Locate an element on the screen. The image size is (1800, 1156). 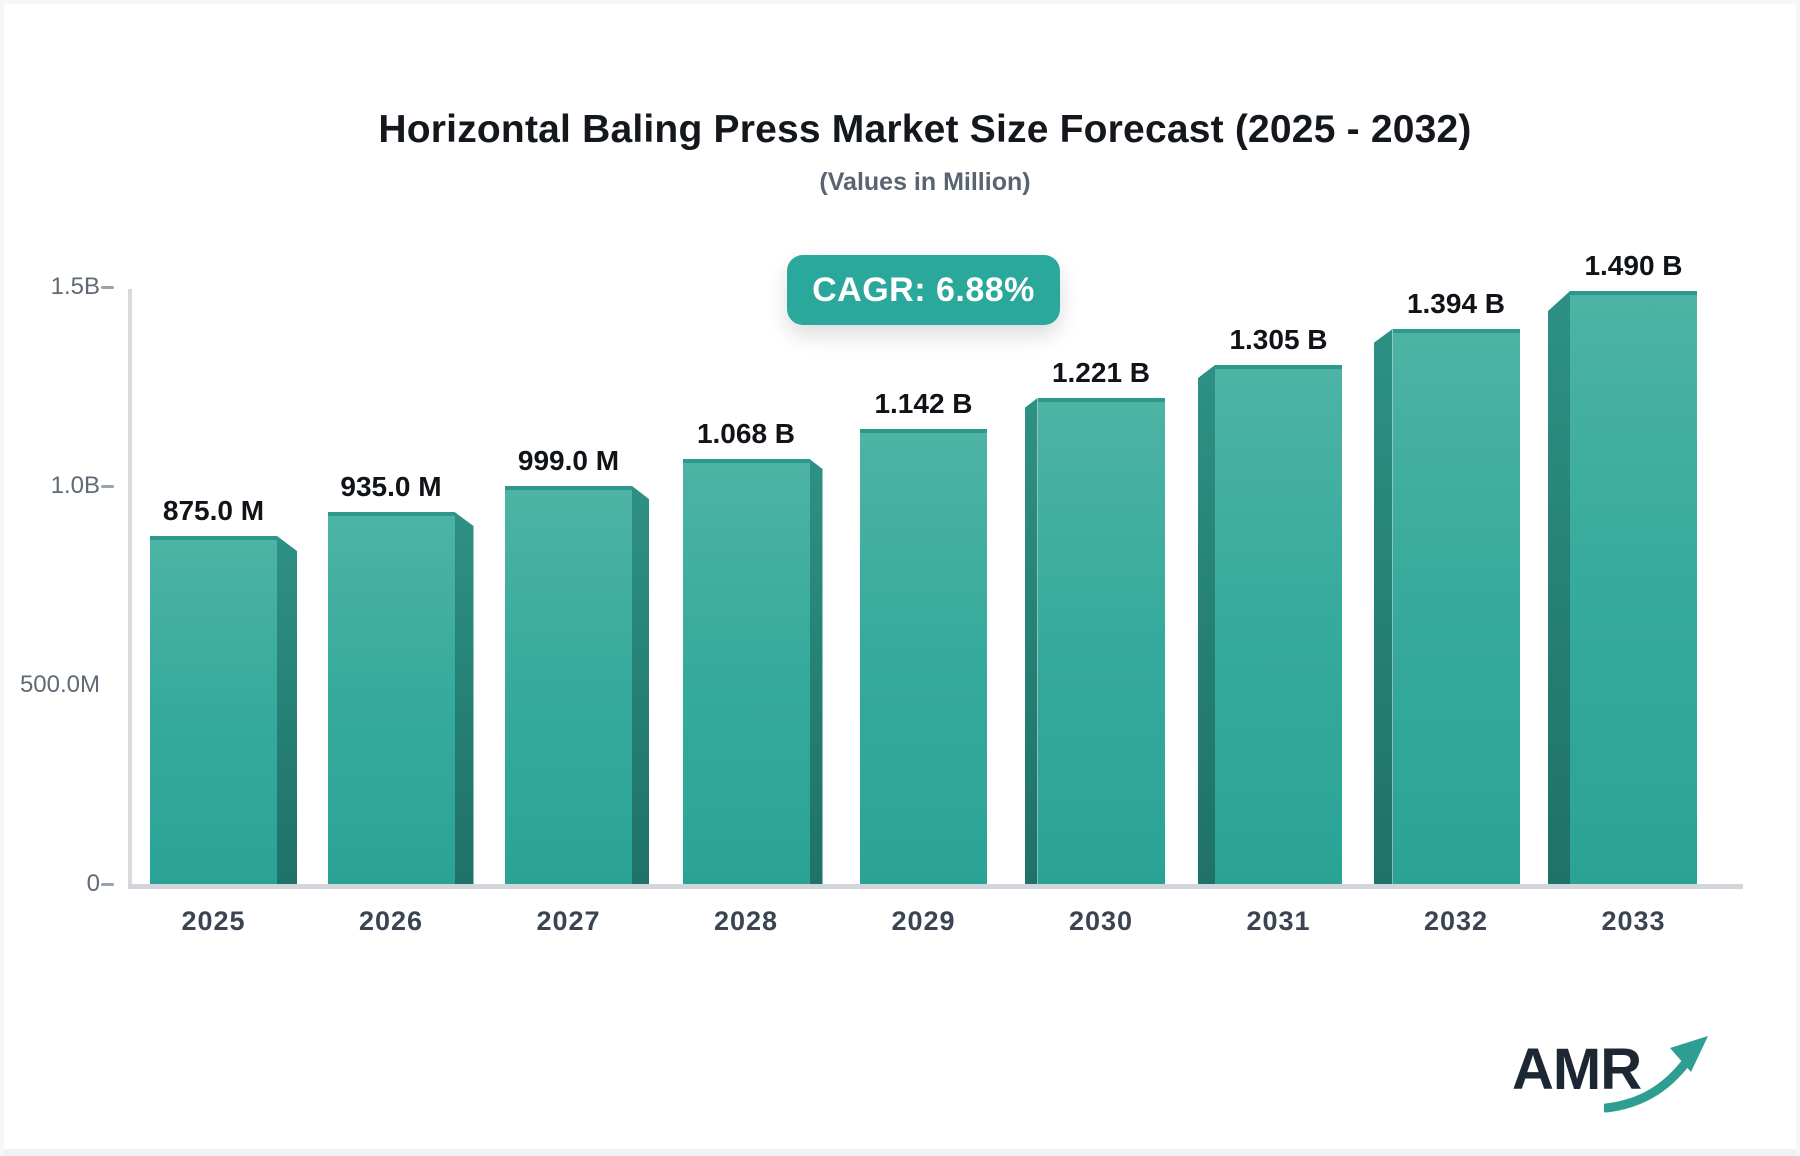
amr-logo-text: AMR is located at coordinates (1577, 1069).